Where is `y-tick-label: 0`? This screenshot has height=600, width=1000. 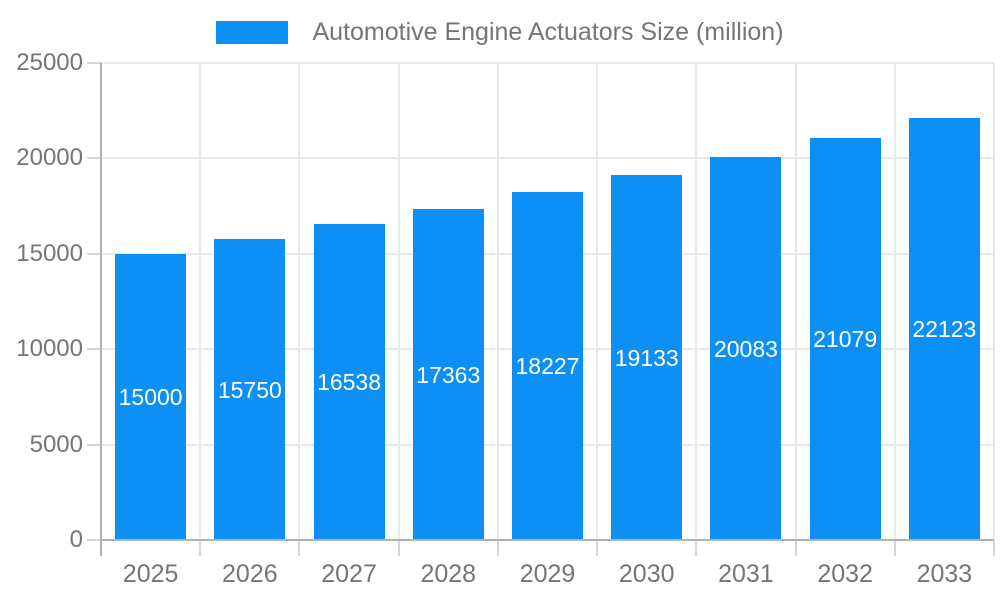 y-tick-label: 0 is located at coordinates (76, 539).